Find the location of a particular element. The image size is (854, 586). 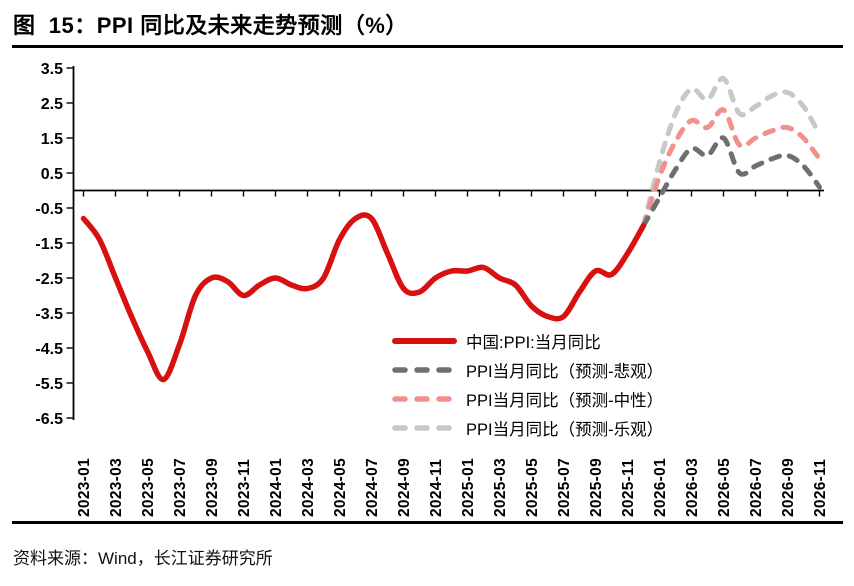

series-line-optimistic is located at coordinates (731, 152).